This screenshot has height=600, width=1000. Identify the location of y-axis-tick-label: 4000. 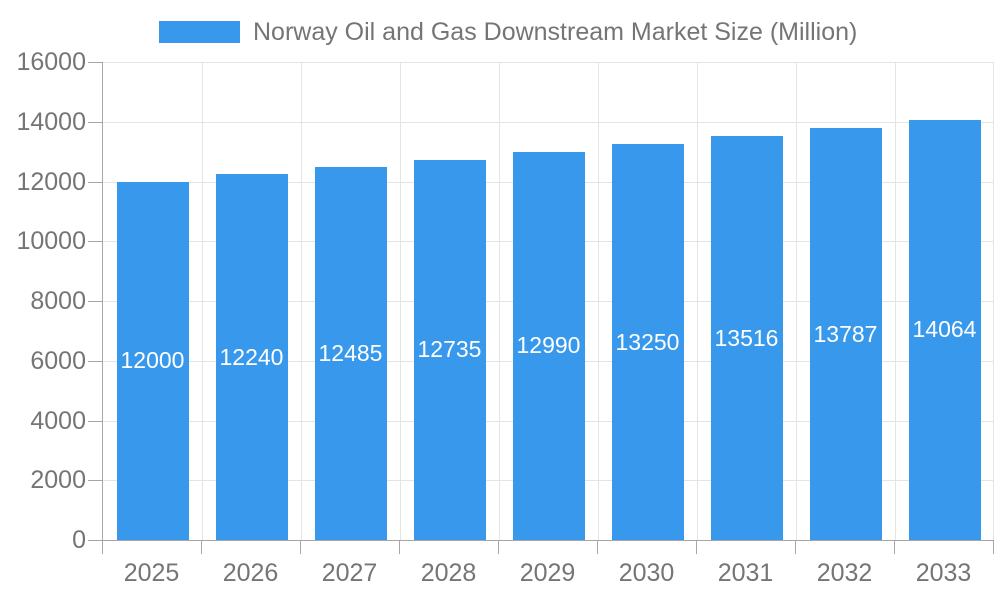
(58, 420).